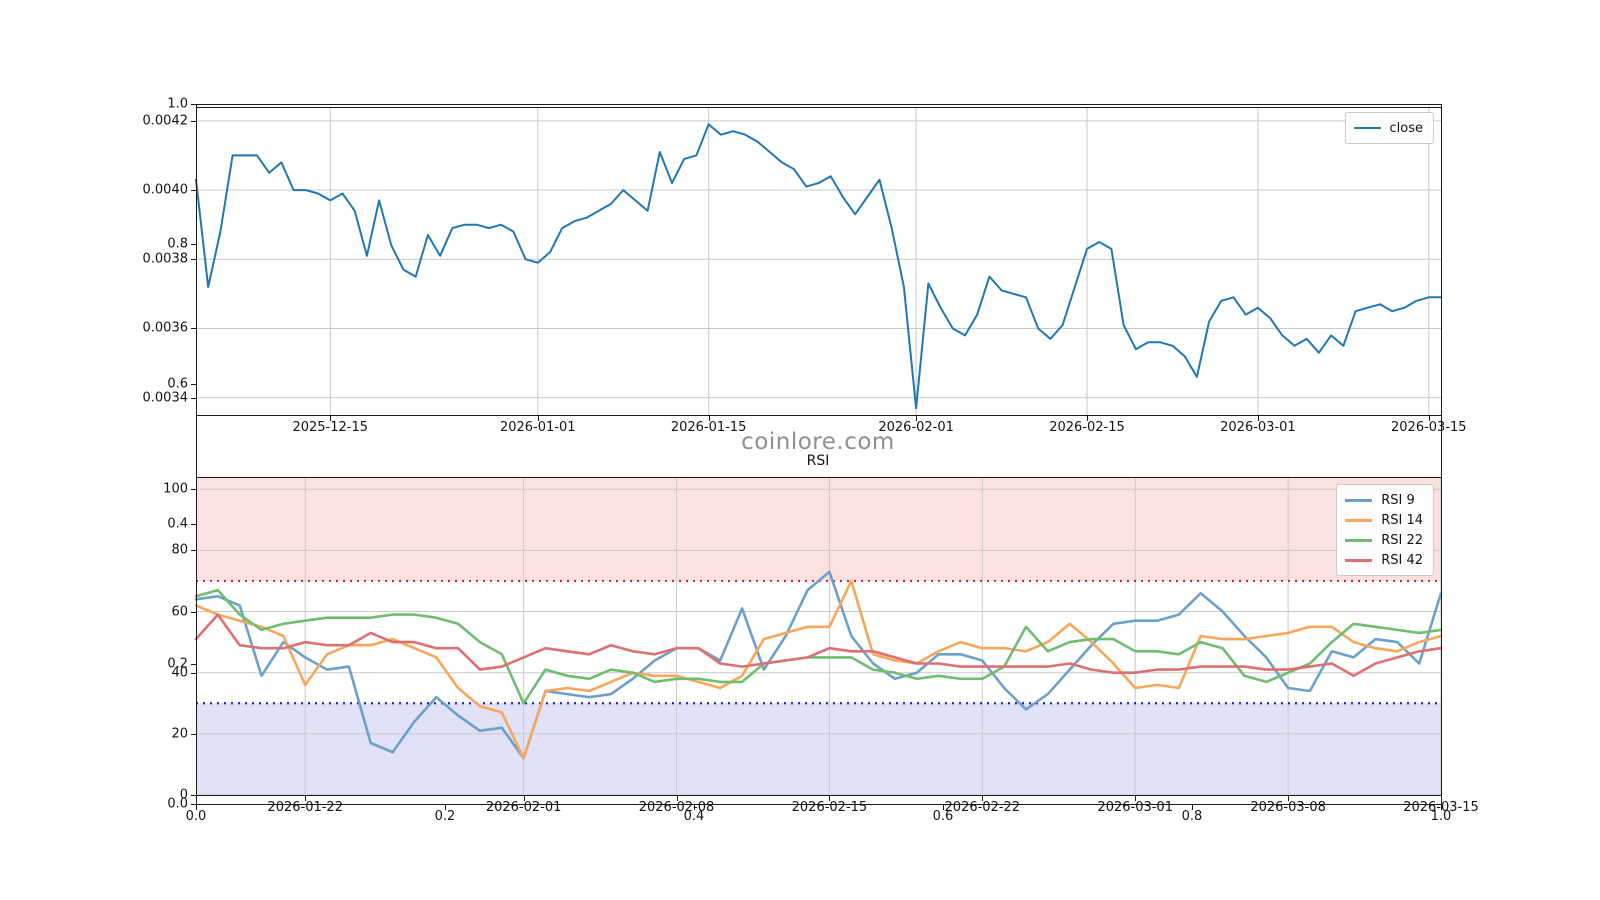  What do you see at coordinates (177, 804) in the screenshot?
I see `overlay-y-tick-label: 0.0` at bounding box center [177, 804].